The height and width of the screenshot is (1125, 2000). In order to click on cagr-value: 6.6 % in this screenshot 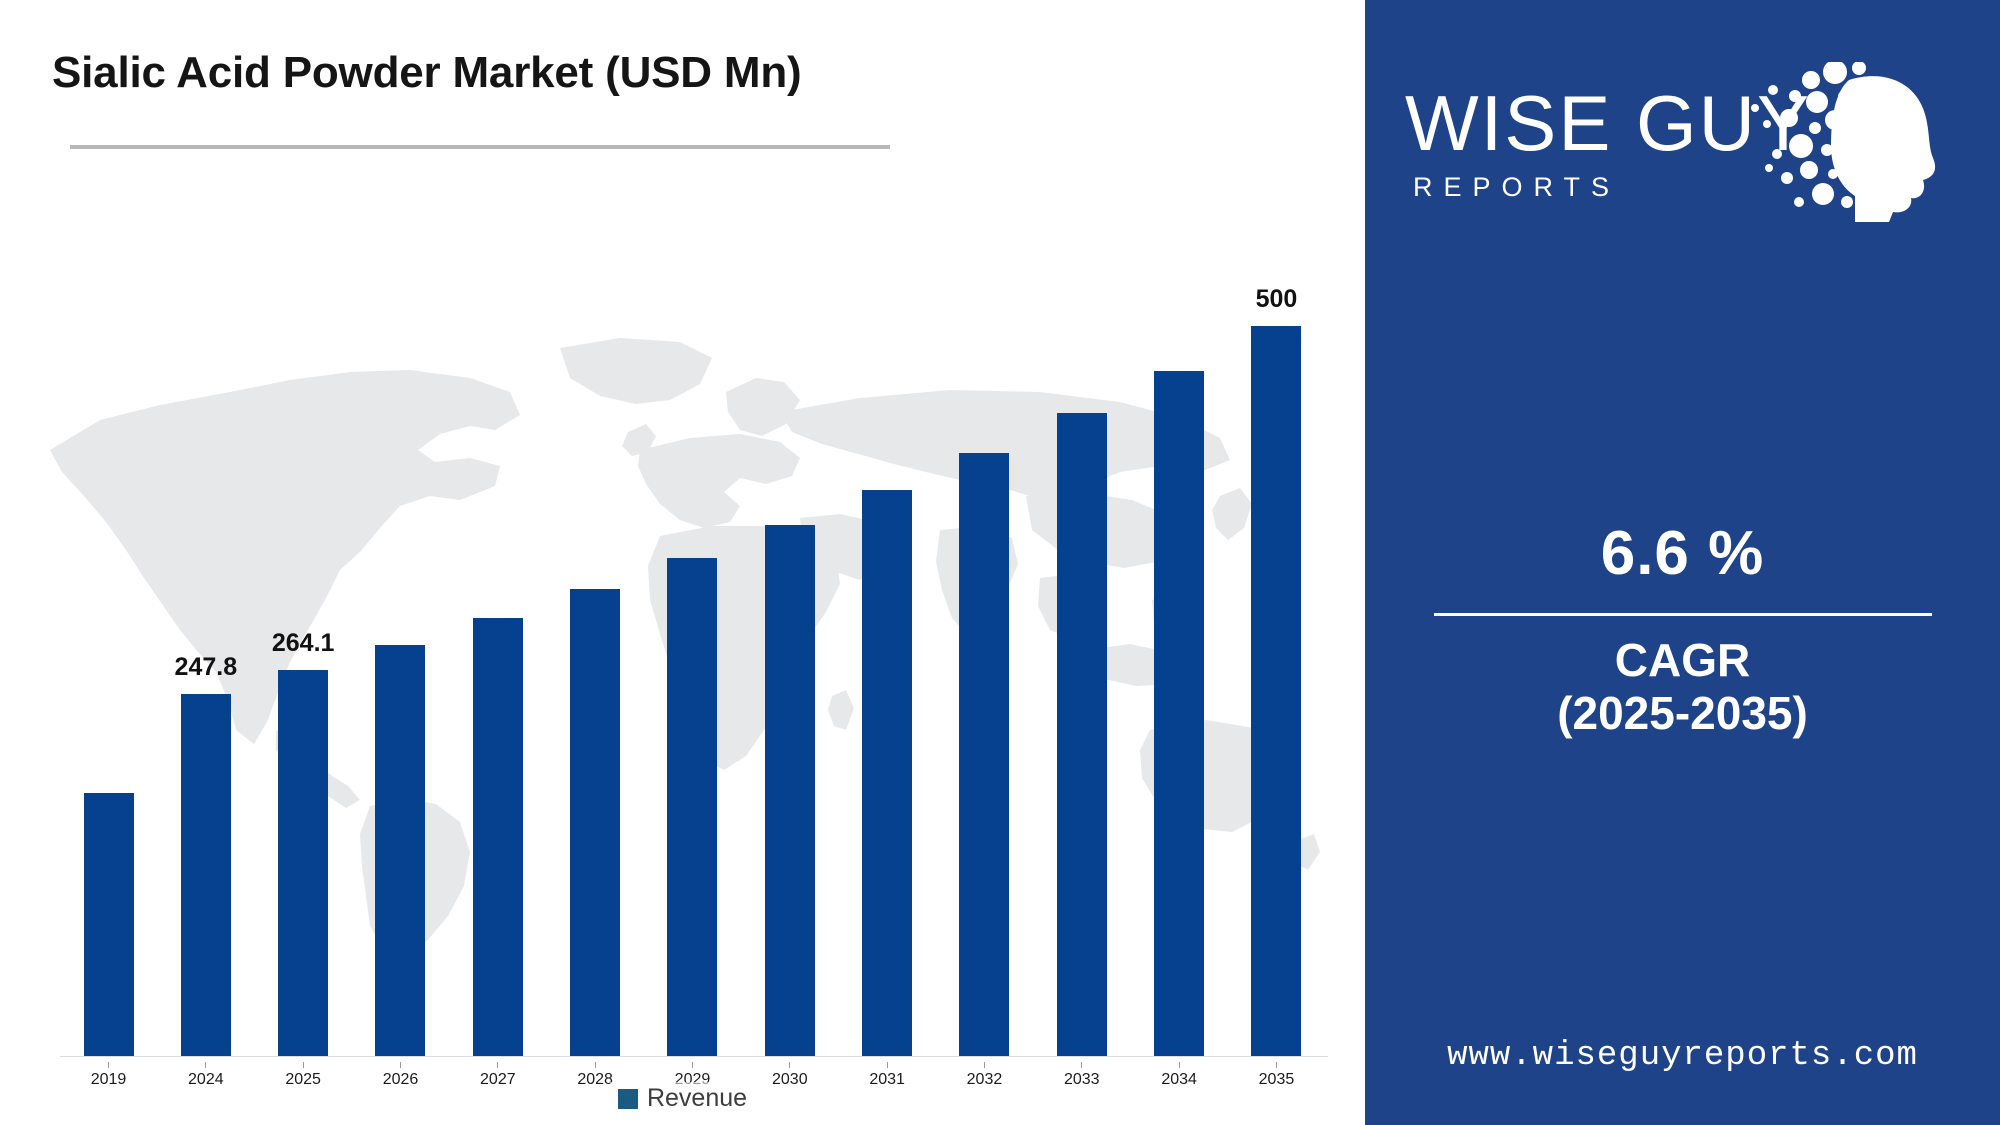, I will do `click(1682, 553)`.